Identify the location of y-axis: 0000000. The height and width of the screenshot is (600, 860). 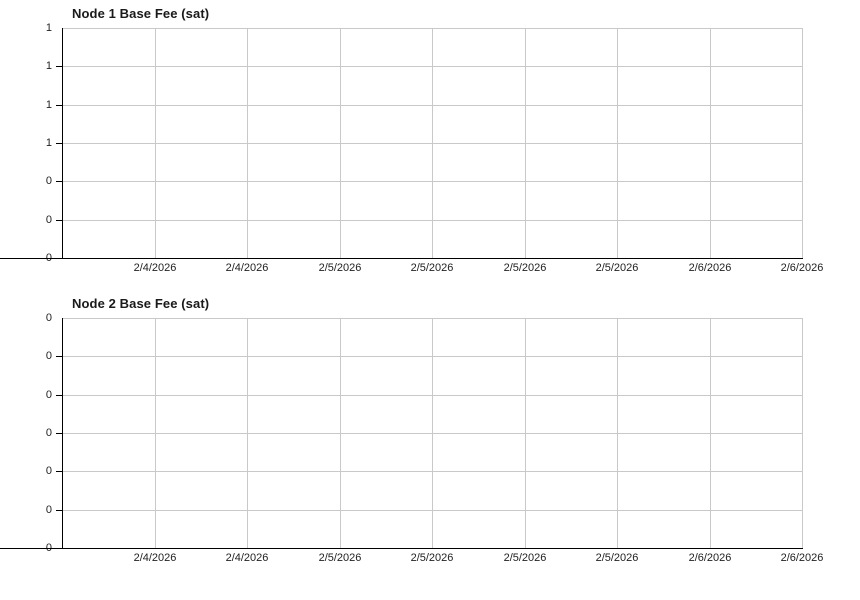
(26, 435).